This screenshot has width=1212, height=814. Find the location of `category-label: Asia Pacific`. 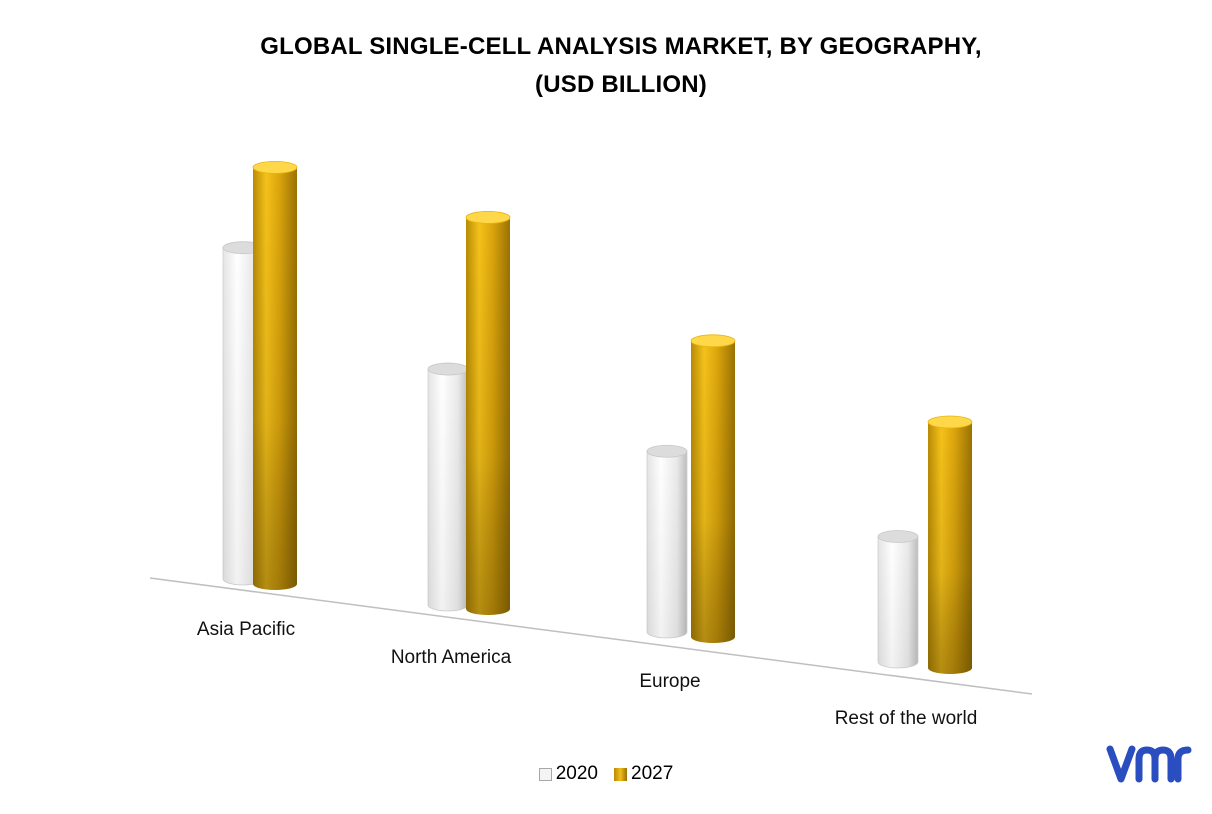

category-label: Asia Pacific is located at coordinates (246, 629).